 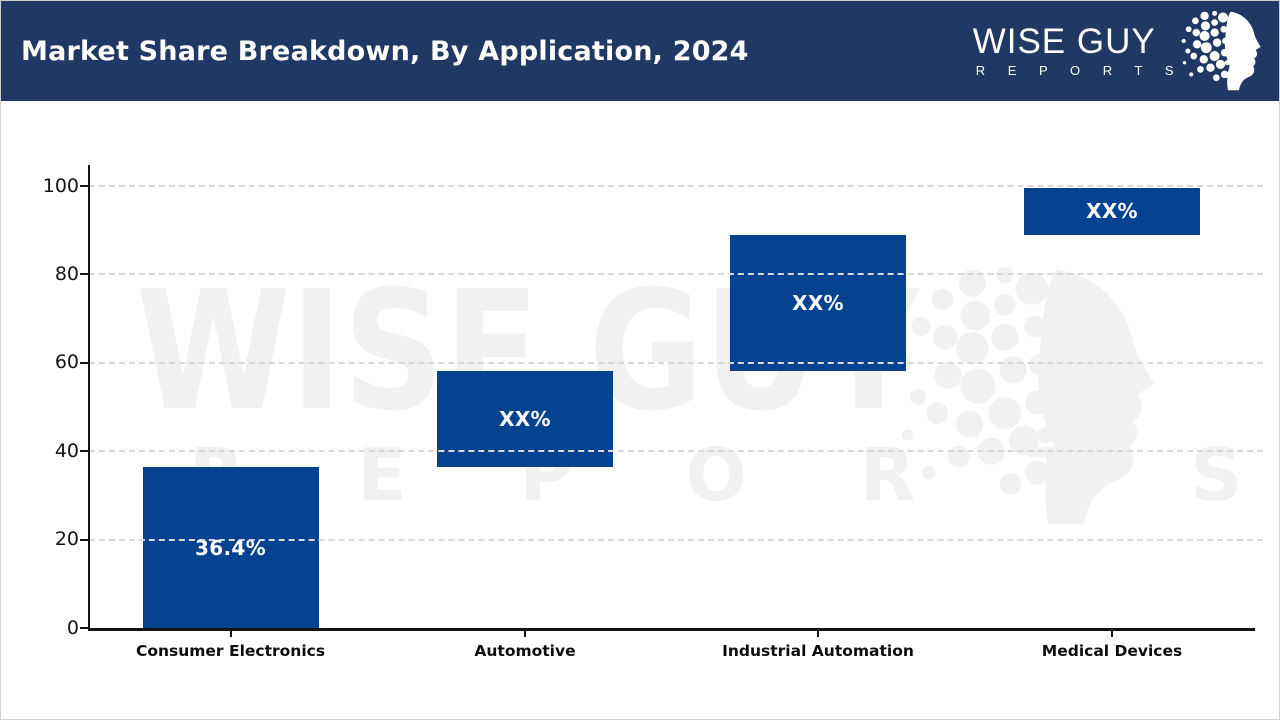 I want to click on x-category-label-automotive: Automotive, so click(x=525, y=651).